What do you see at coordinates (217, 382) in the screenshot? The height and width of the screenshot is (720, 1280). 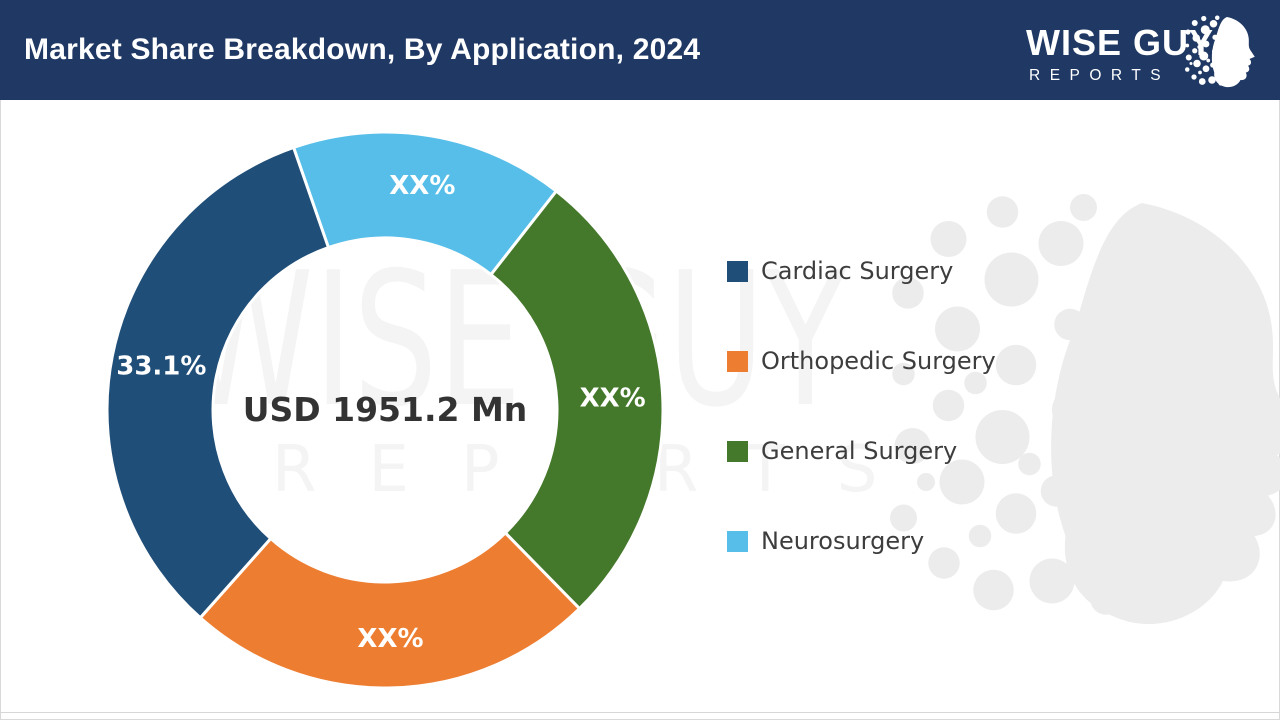 I see `donut-segment-cardiac-surgery` at bounding box center [217, 382].